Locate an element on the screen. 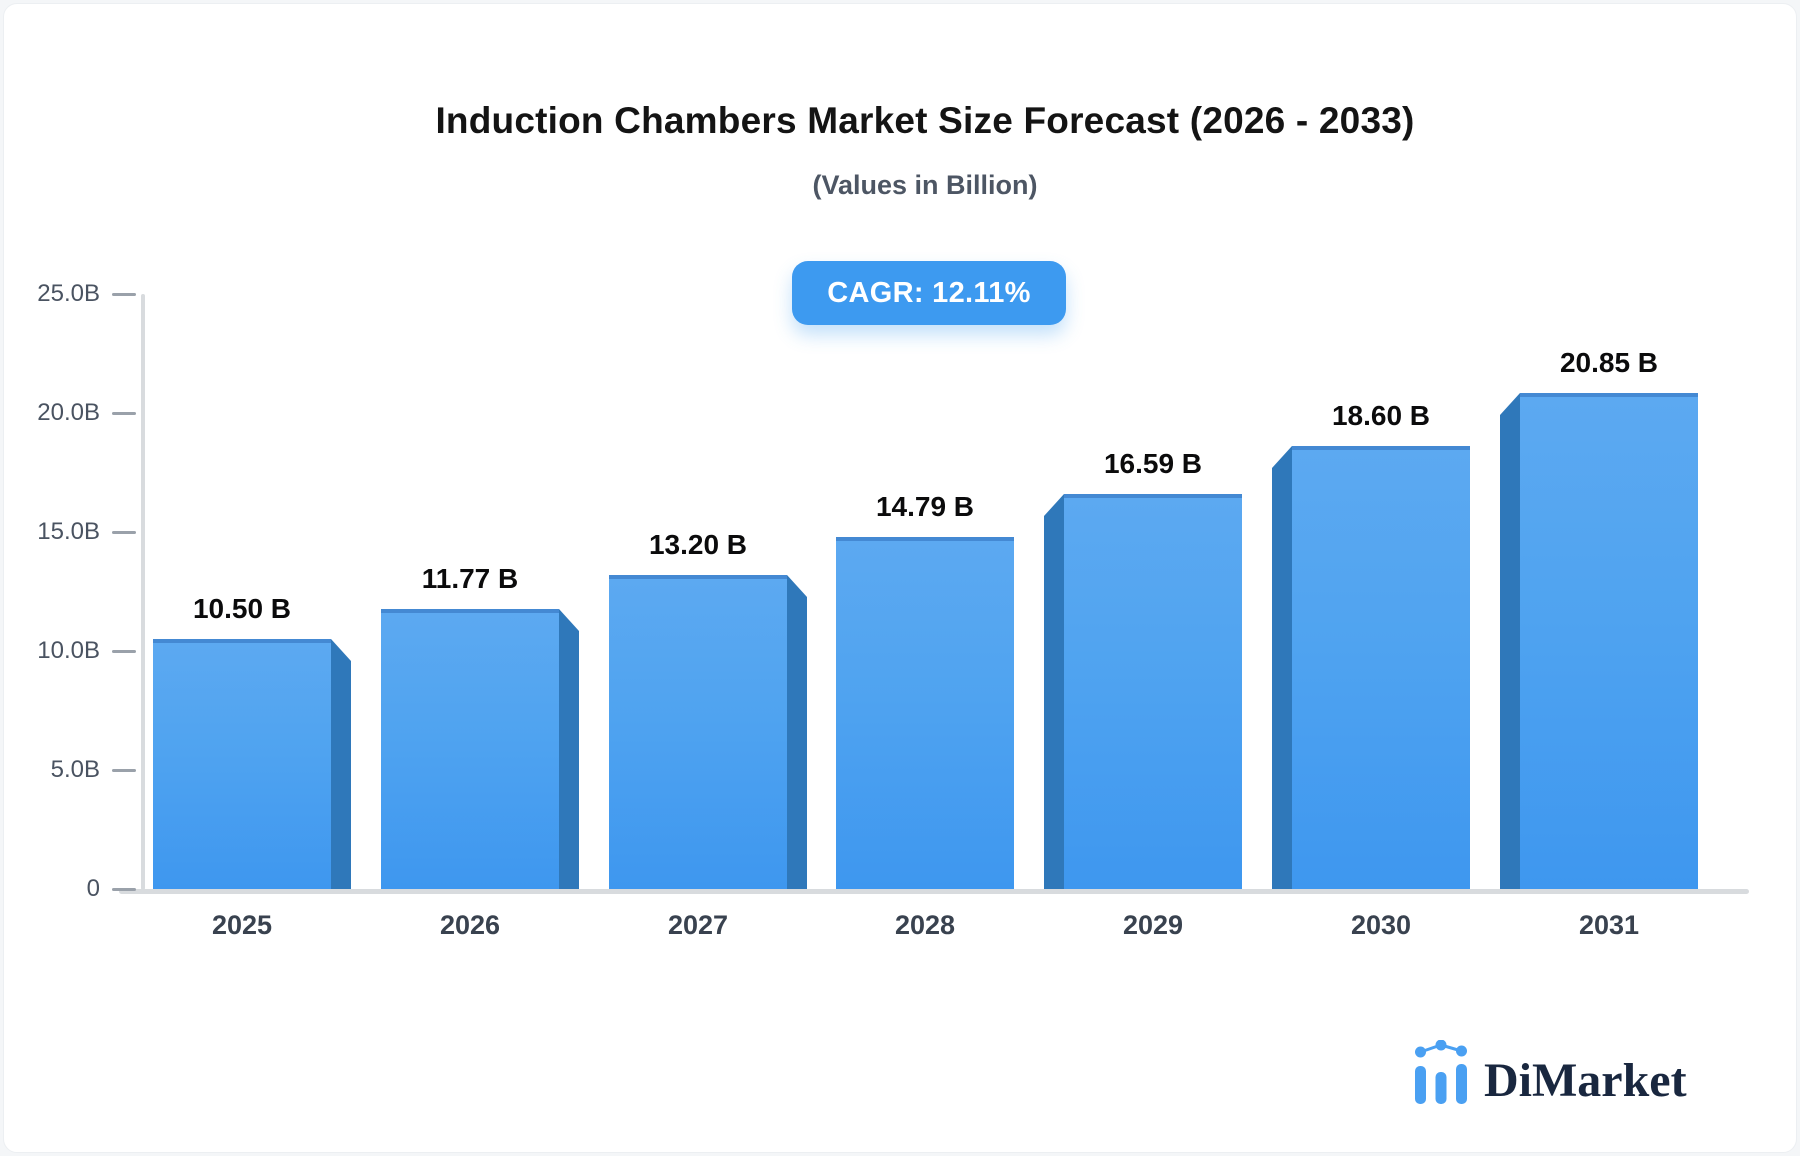 The width and height of the screenshot is (1800, 1156). y-tick-label-15.0B: 15.0B is located at coordinates (68, 531).